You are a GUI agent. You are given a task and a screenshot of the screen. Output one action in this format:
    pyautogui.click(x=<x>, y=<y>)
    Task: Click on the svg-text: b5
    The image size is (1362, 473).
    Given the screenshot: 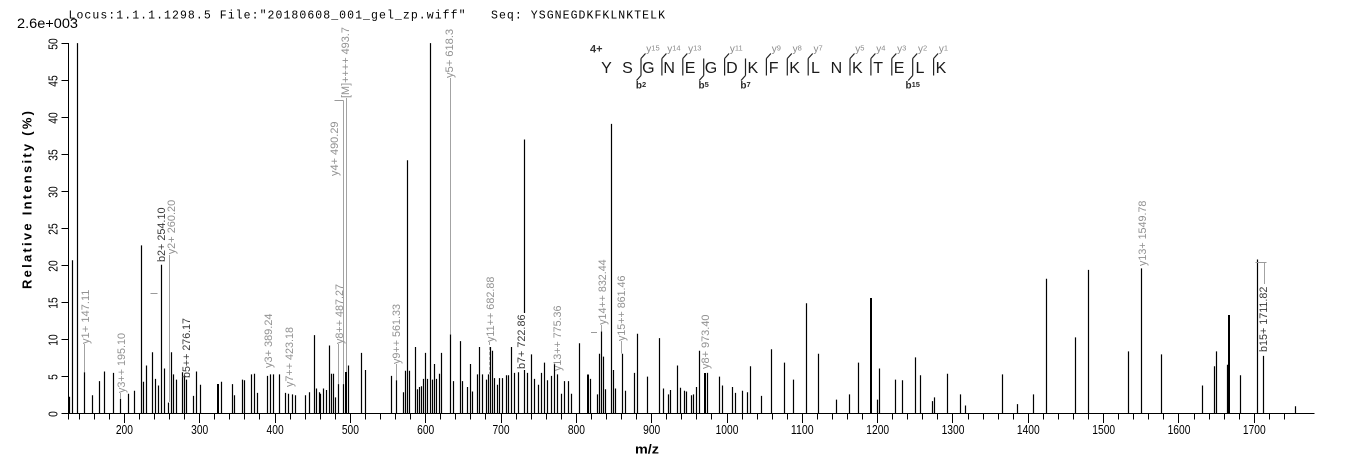 What is the action you would take?
    pyautogui.click(x=704, y=86)
    